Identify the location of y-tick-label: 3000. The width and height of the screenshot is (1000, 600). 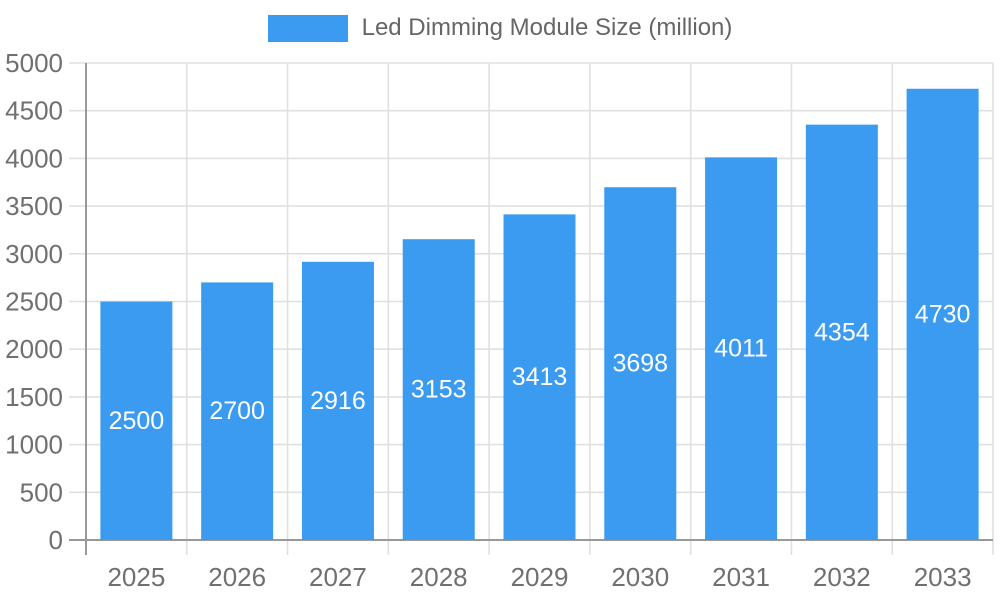
(34, 254).